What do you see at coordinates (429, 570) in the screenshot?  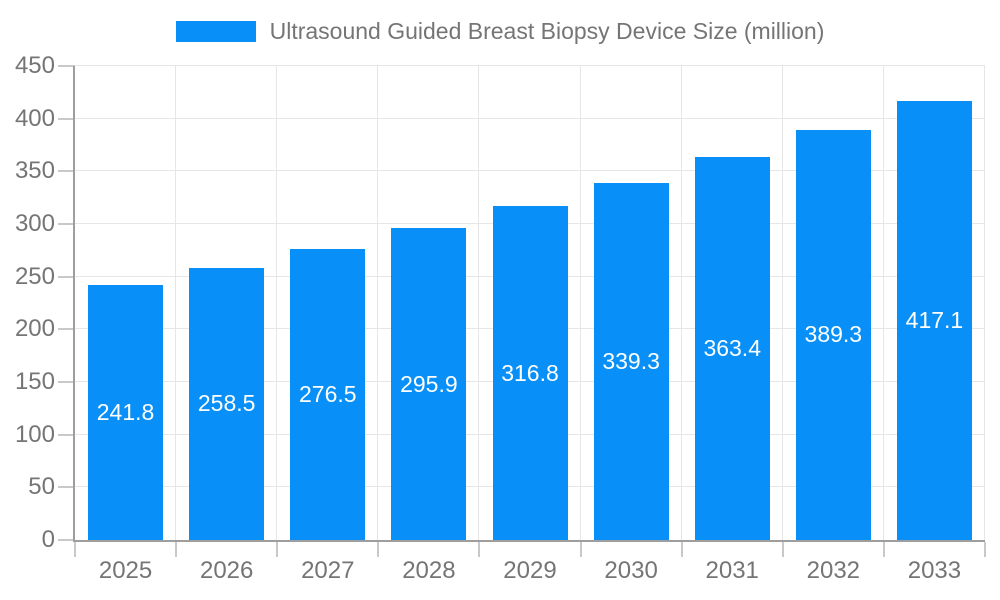 I see `x-axis-label: 2028` at bounding box center [429, 570].